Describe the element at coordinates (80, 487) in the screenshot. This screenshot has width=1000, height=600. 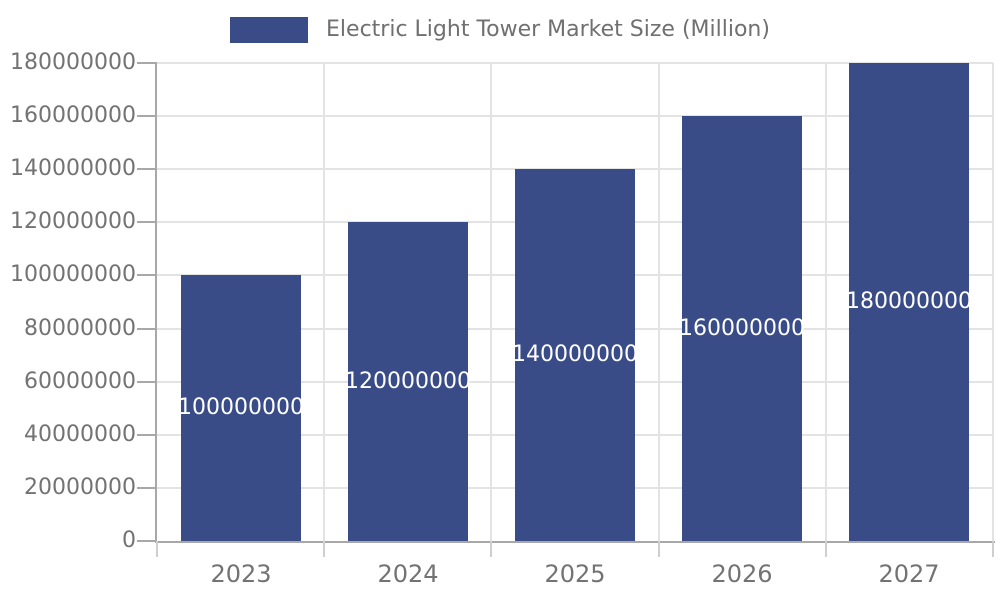
I see `y-axis-label: 20000000` at that location.